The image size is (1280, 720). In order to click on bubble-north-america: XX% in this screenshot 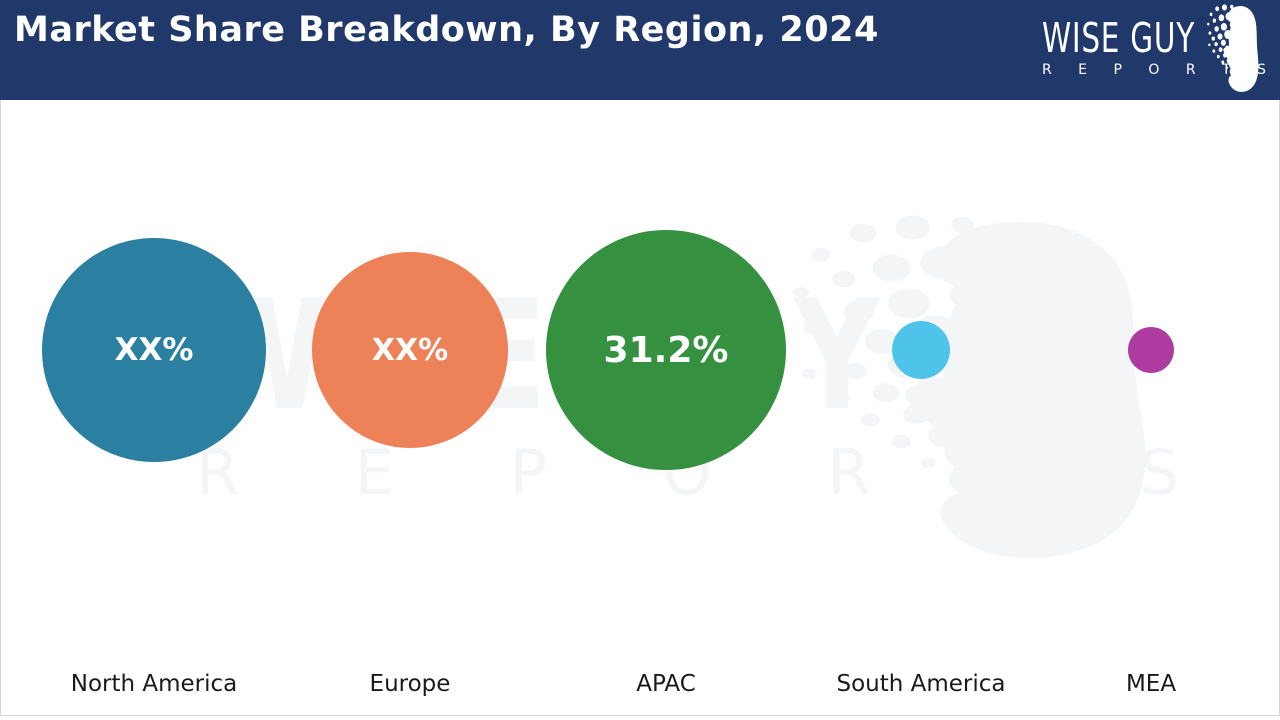, I will do `click(154, 350)`.